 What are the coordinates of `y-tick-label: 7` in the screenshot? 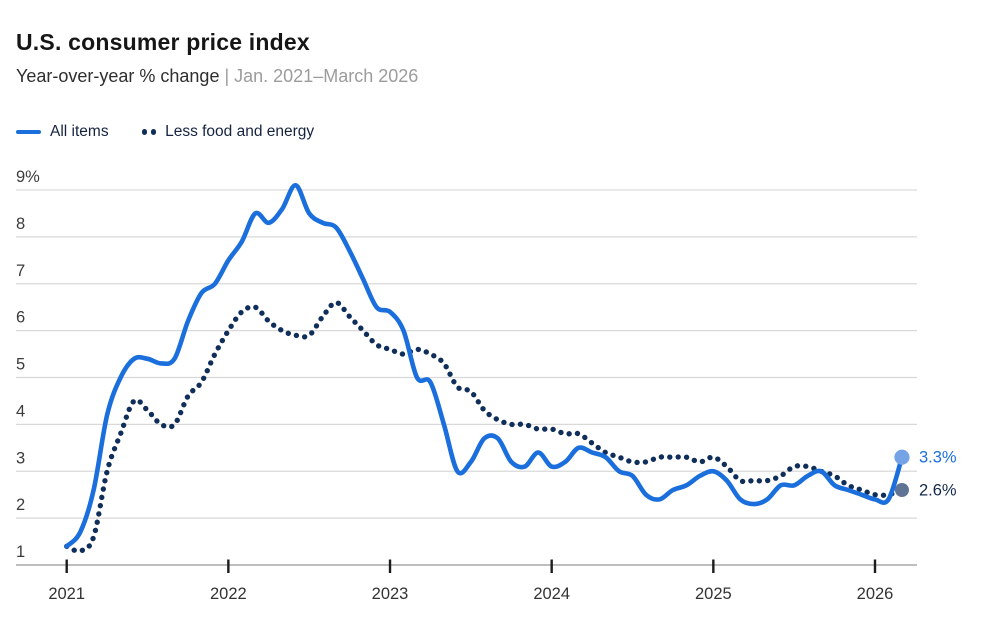 It's located at (20, 271).